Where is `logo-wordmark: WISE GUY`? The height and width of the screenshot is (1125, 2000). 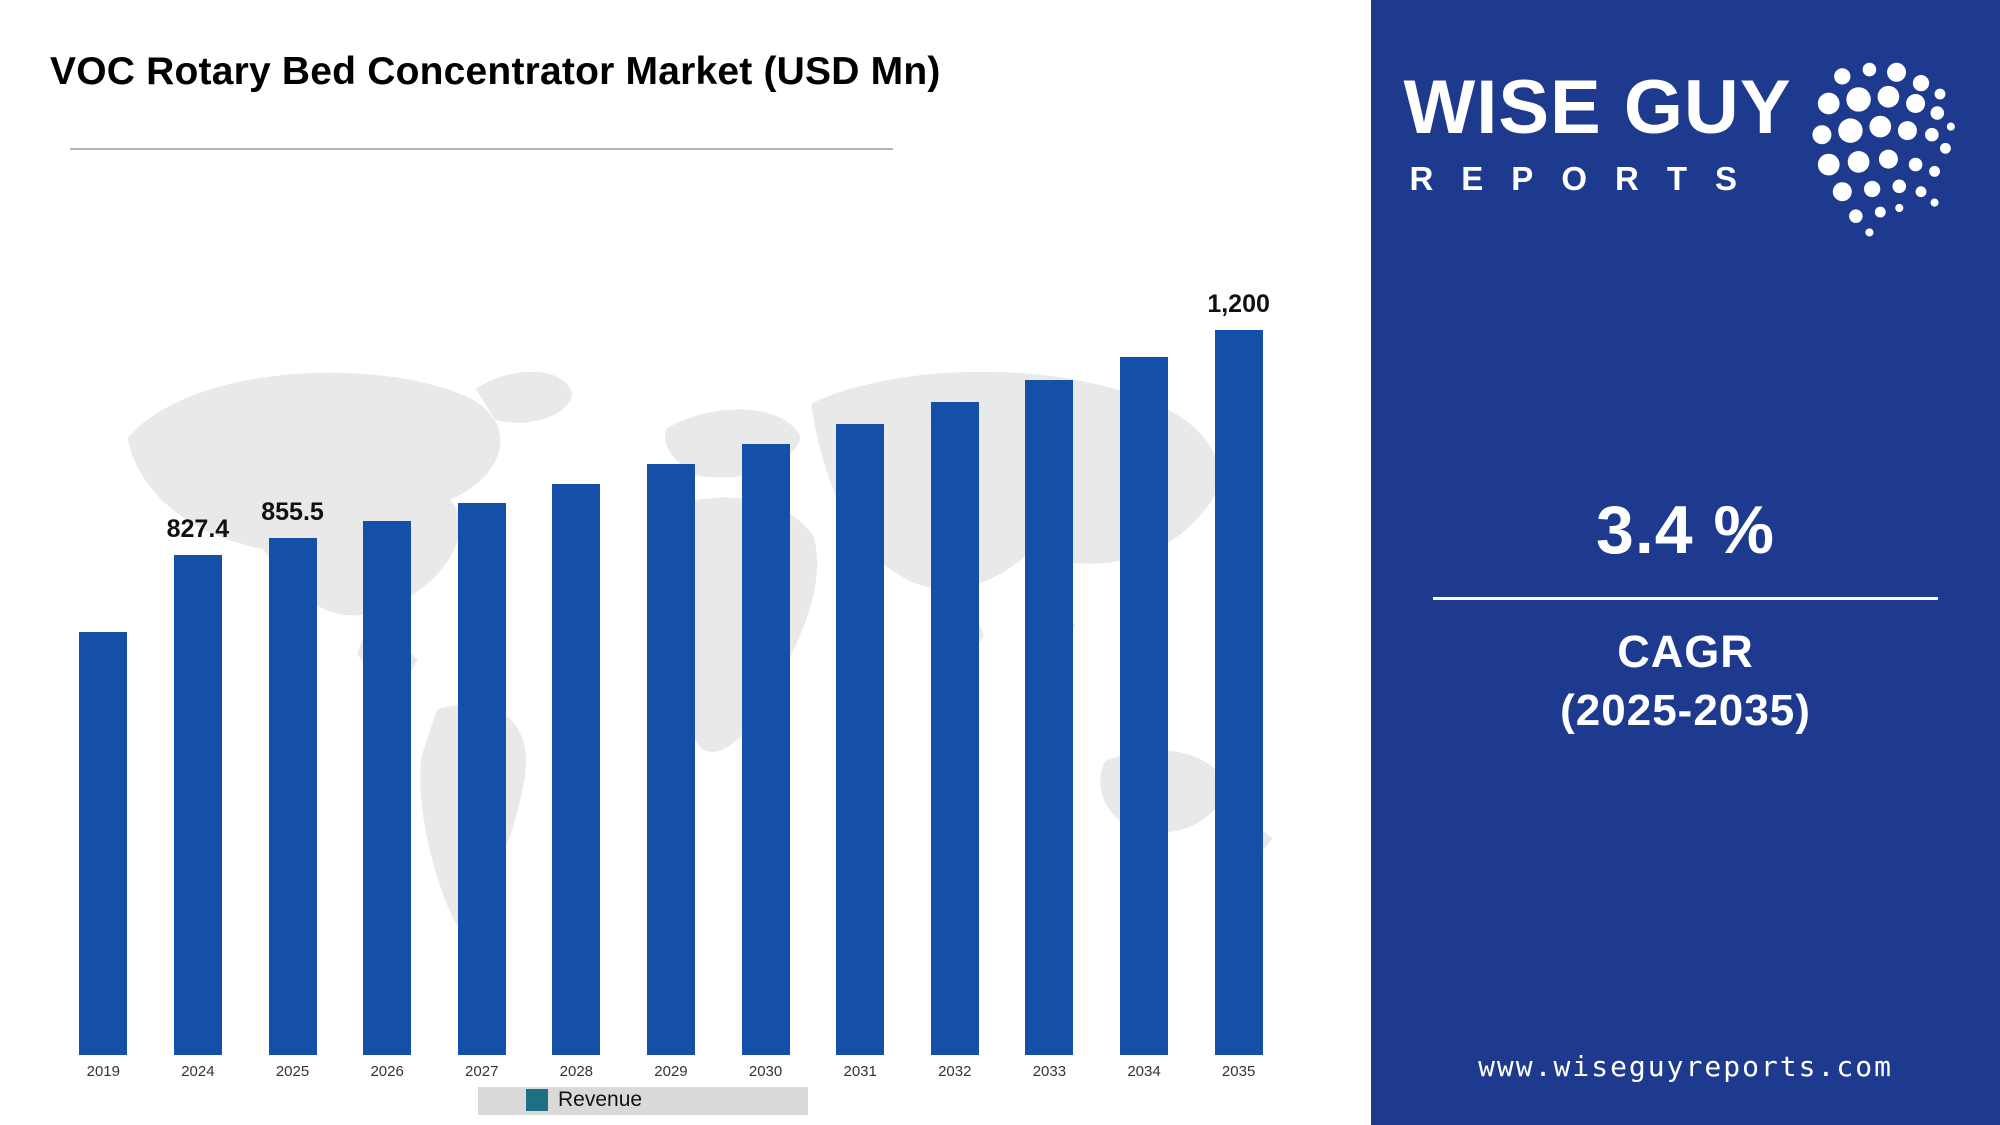
logo-wordmark: WISE GUY is located at coordinates (1597, 107).